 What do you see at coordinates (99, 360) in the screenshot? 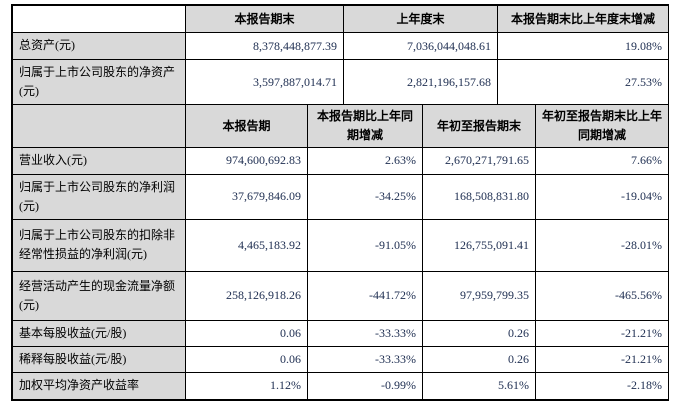
I see `row-label: 稀释每股收益(元/股)` at bounding box center [99, 360].